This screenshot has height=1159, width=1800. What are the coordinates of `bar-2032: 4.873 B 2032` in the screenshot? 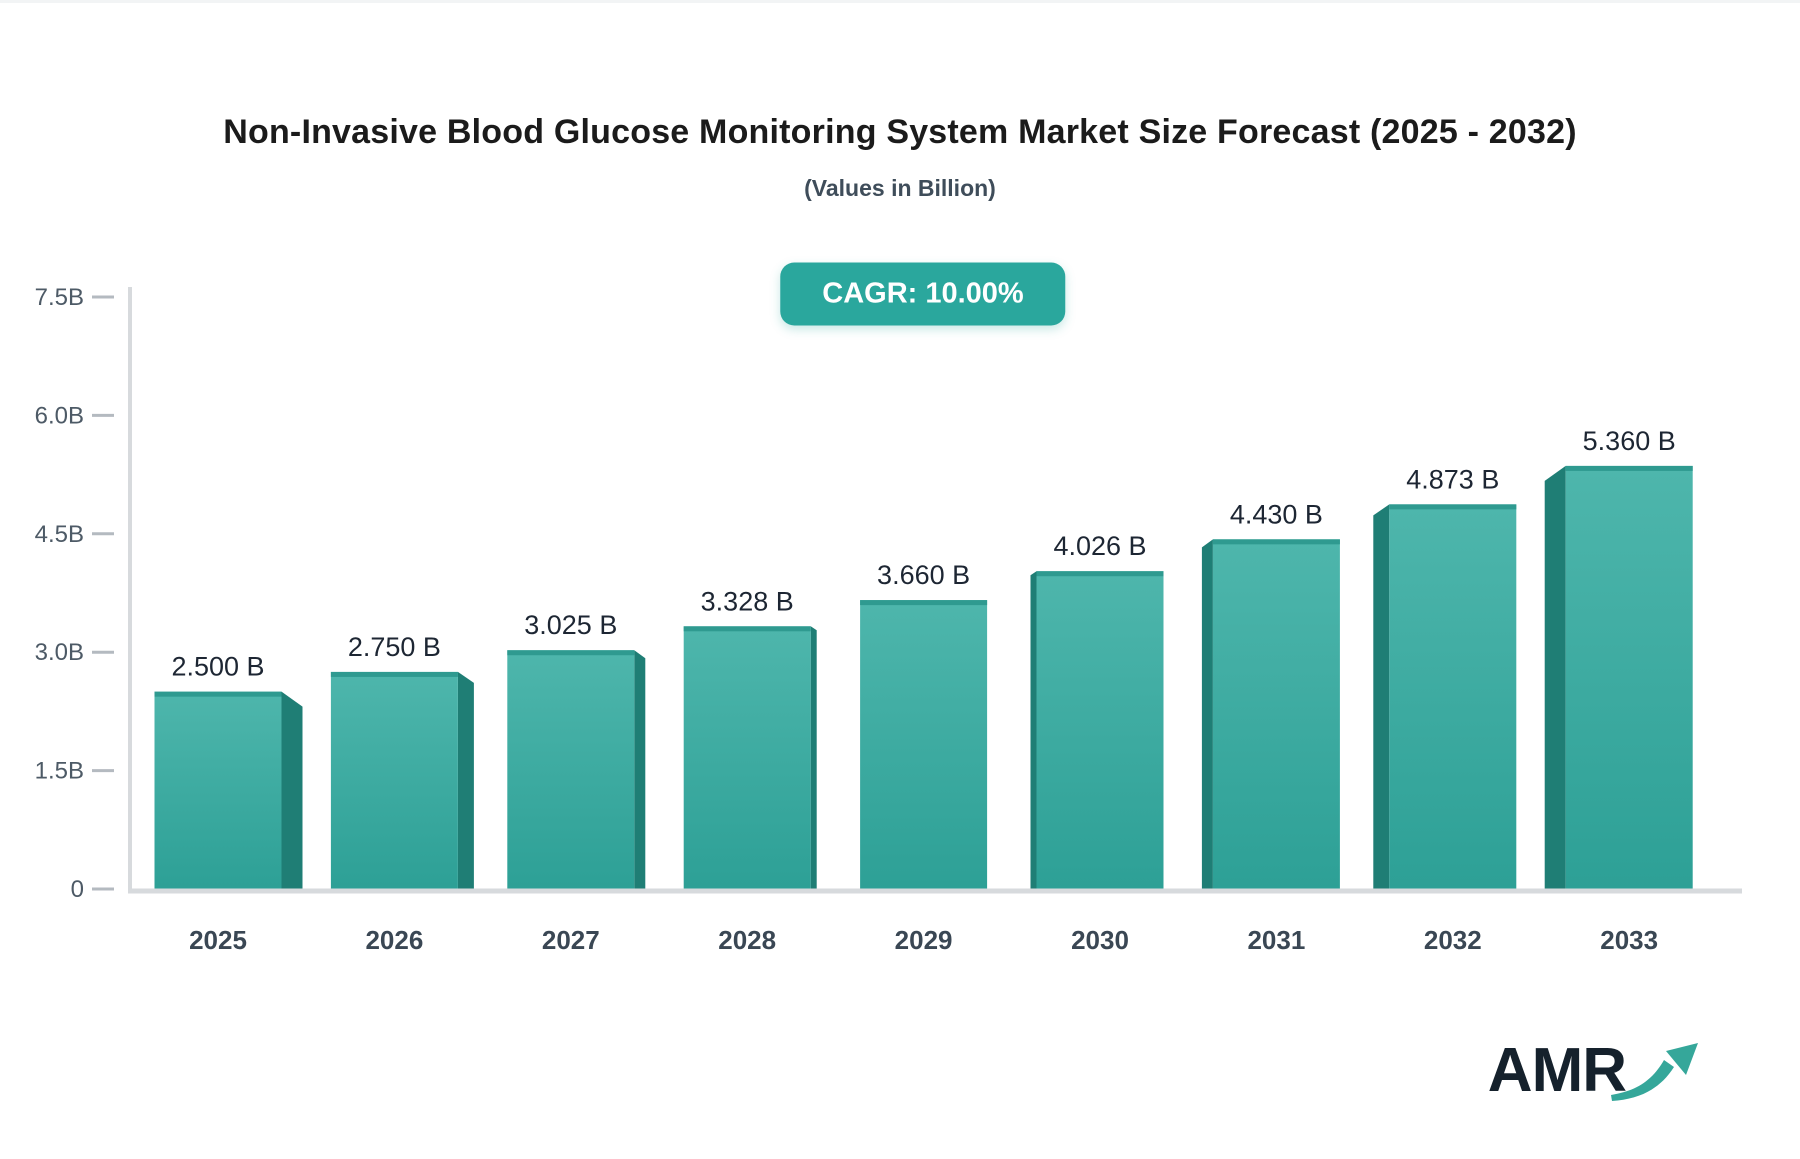 It's located at (1445, 709).